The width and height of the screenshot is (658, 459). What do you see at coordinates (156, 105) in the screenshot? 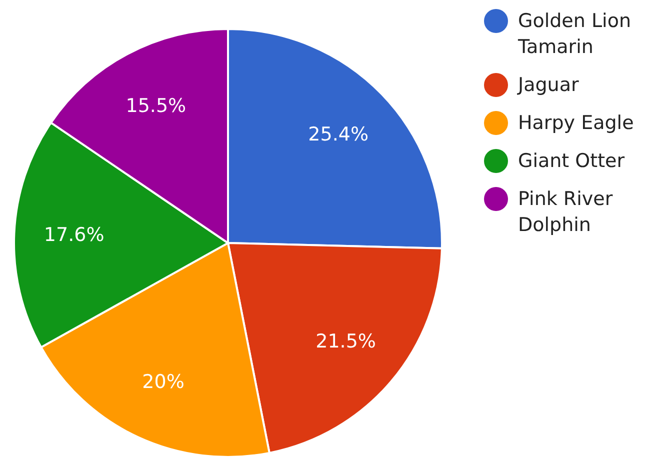
I see `data-label: 15.5%` at bounding box center [156, 105].